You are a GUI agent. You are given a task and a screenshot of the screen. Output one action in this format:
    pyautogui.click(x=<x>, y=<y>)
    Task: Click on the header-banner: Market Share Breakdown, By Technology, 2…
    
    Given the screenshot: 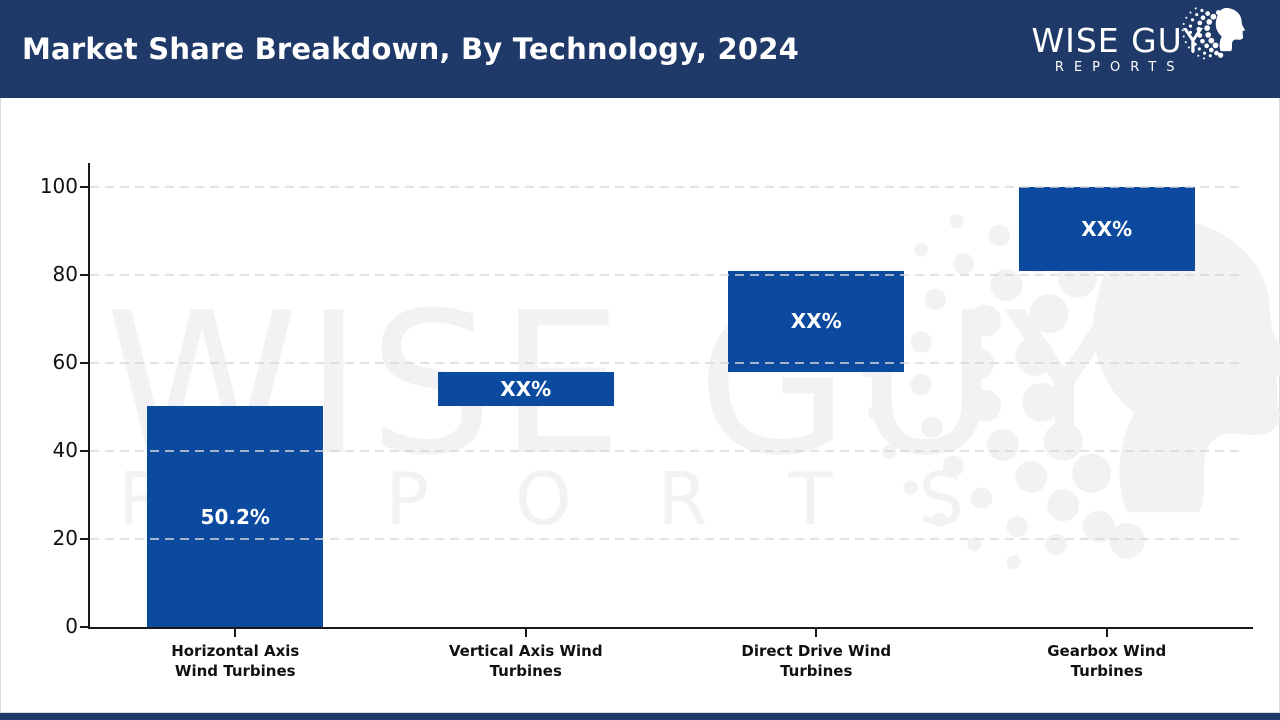 What is the action you would take?
    pyautogui.click(x=640, y=49)
    